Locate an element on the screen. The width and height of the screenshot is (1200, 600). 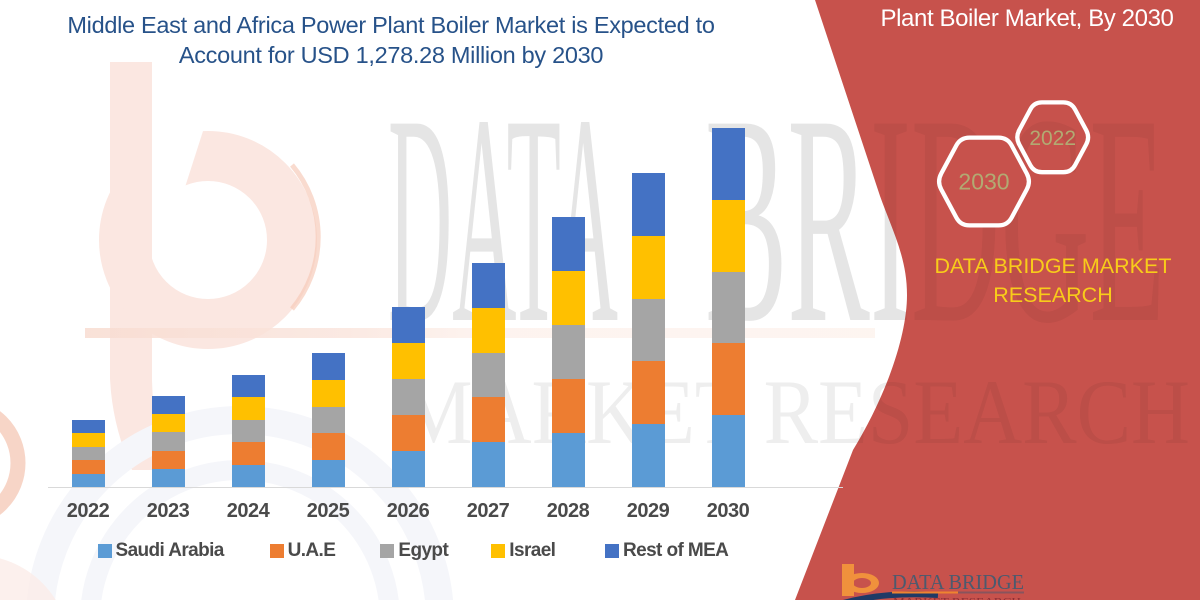
svg-text: DATA BRIDGE is located at coordinates (958, 582).